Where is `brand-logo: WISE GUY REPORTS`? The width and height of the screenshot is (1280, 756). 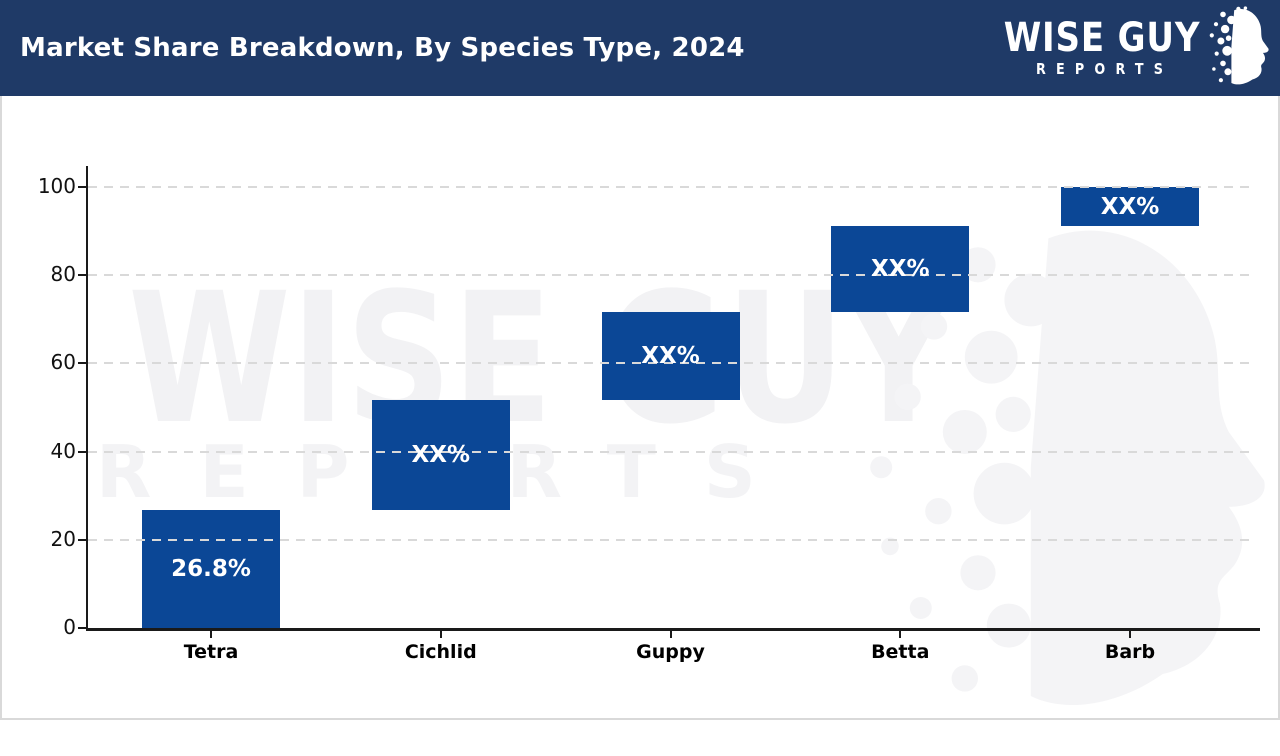 brand-logo: WISE GUY REPORTS is located at coordinates (1120, 48).